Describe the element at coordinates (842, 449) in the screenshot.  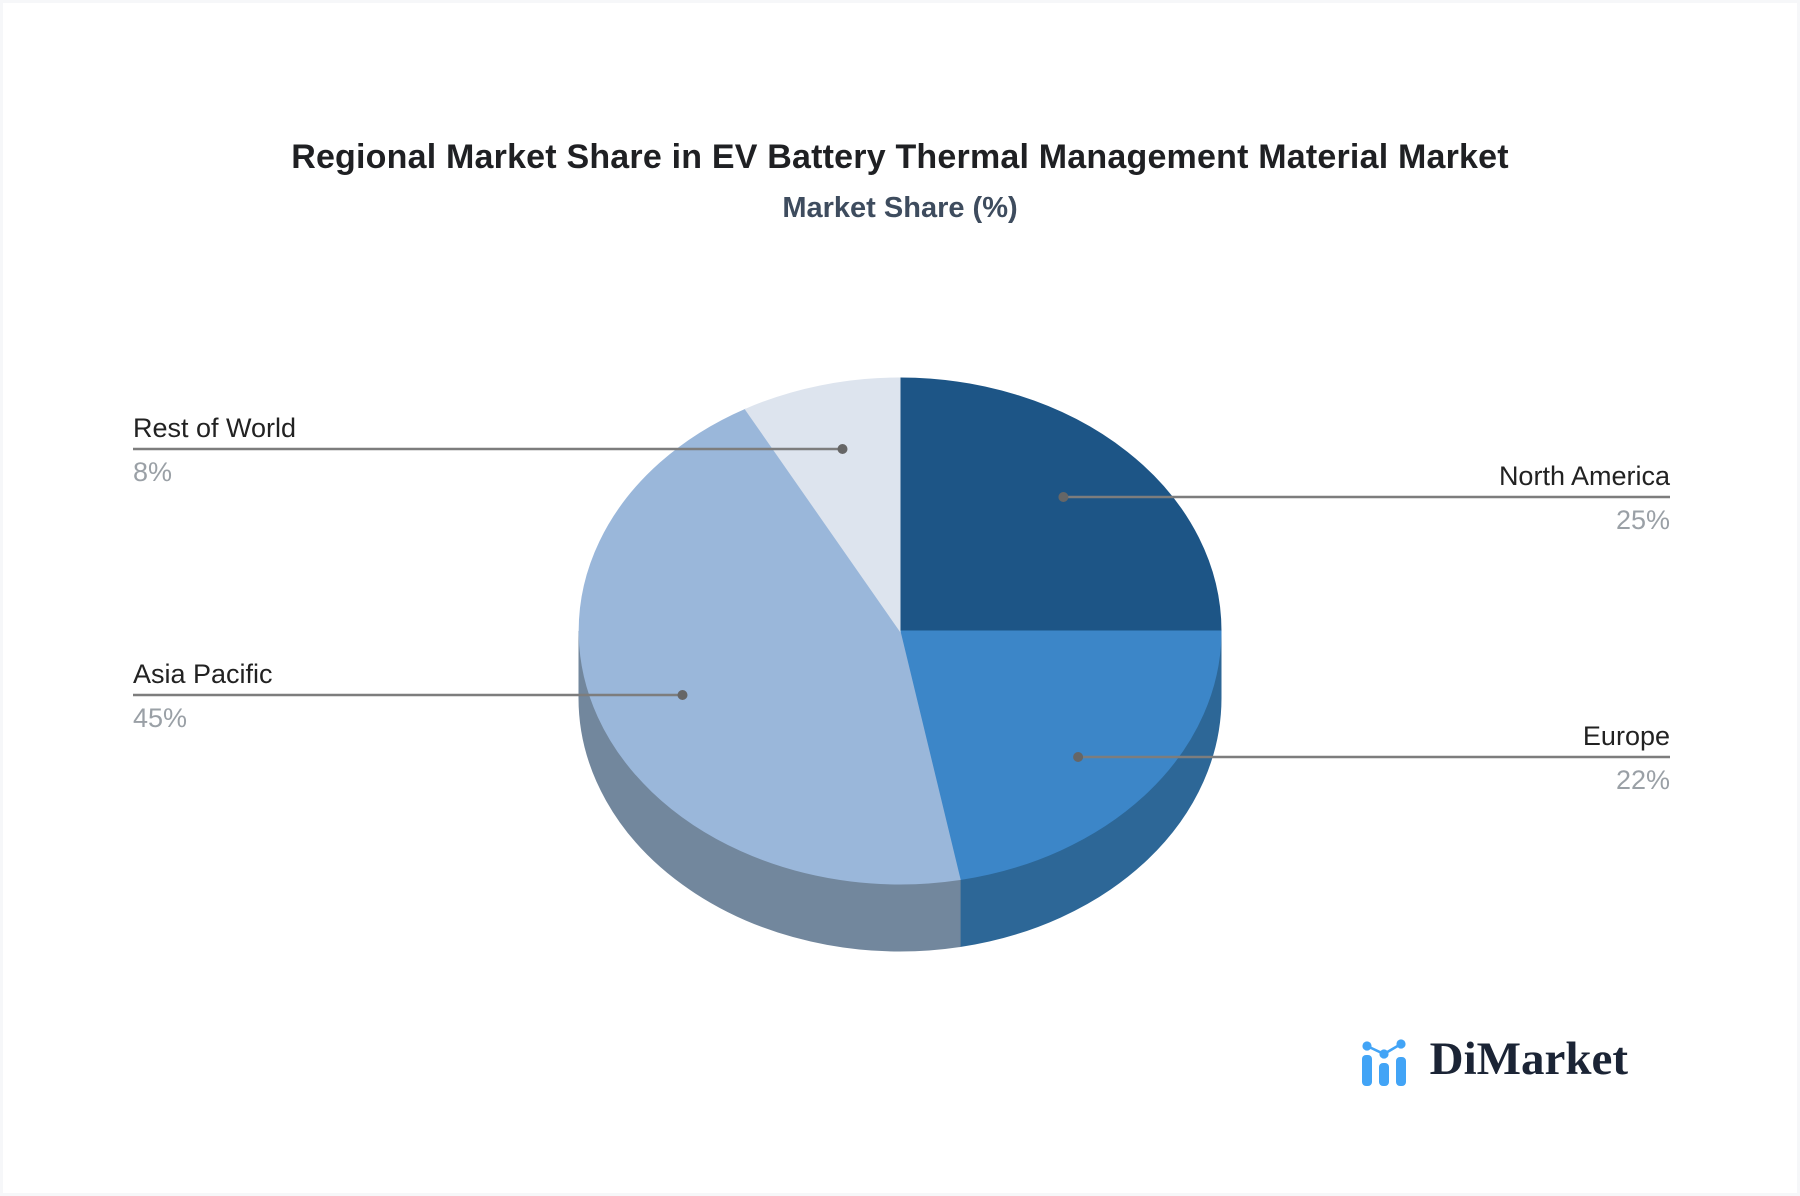
I see `leader-dot-rest-of-world` at that location.